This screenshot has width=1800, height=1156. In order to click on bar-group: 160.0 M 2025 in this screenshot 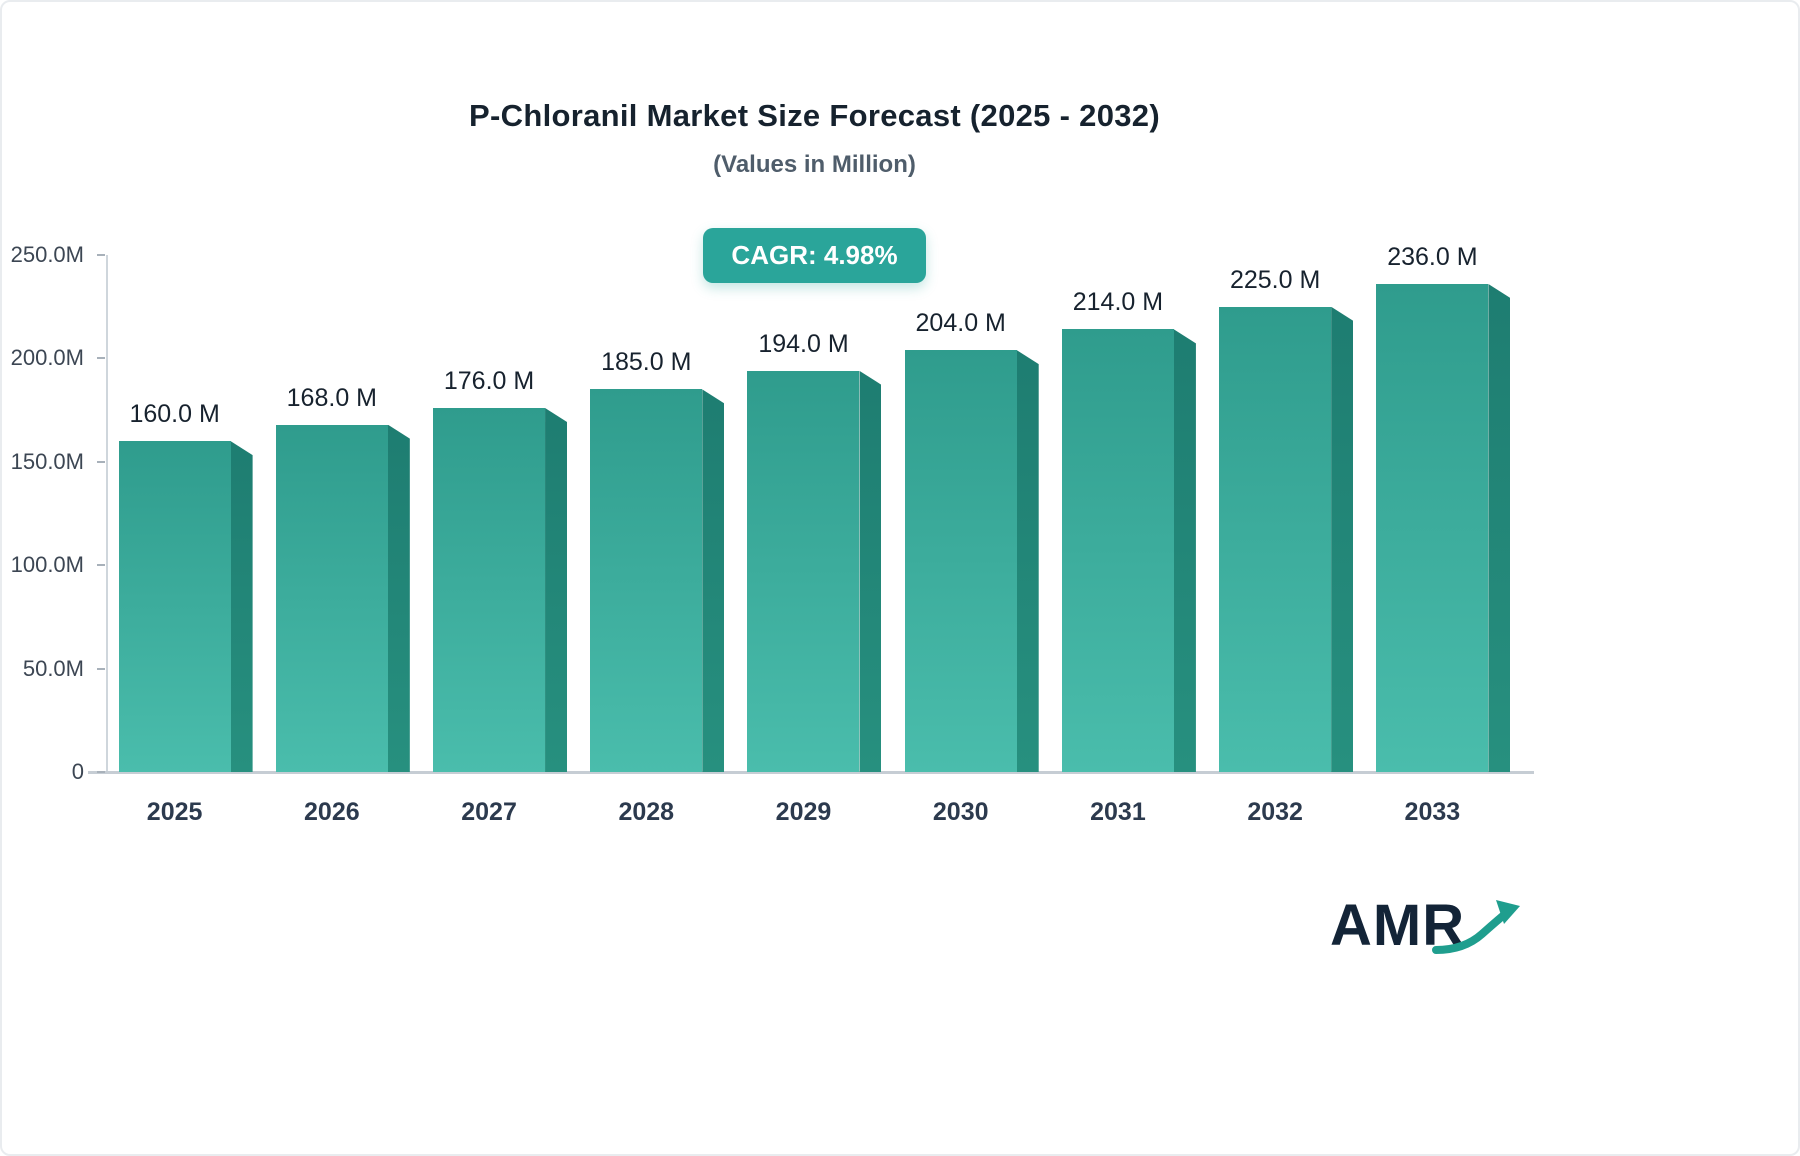, I will do `click(185, 613)`.